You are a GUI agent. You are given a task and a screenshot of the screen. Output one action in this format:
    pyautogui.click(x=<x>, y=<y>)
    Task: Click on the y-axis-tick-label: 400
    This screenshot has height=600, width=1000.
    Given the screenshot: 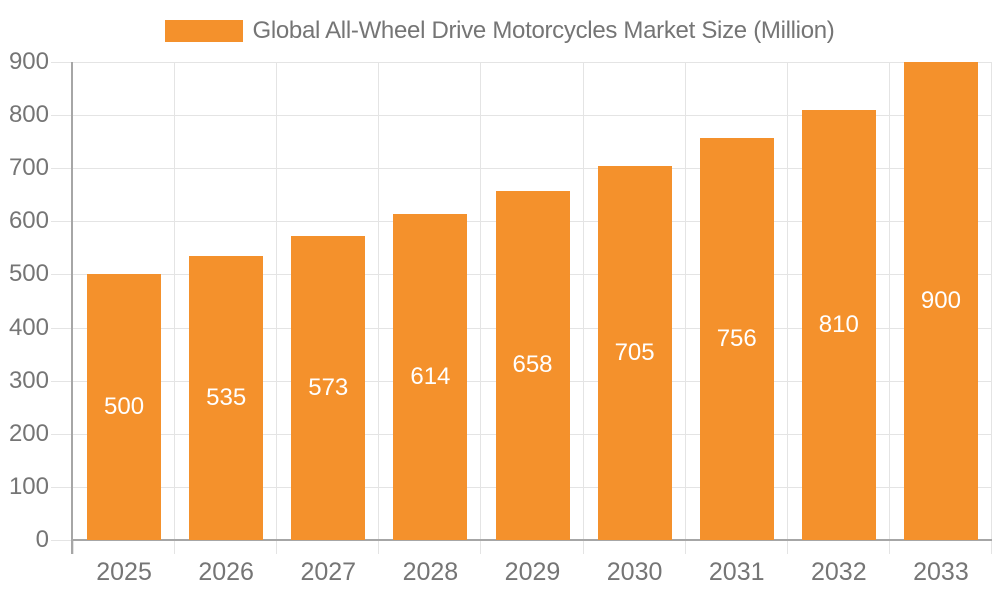 What is the action you would take?
    pyautogui.click(x=28, y=327)
    